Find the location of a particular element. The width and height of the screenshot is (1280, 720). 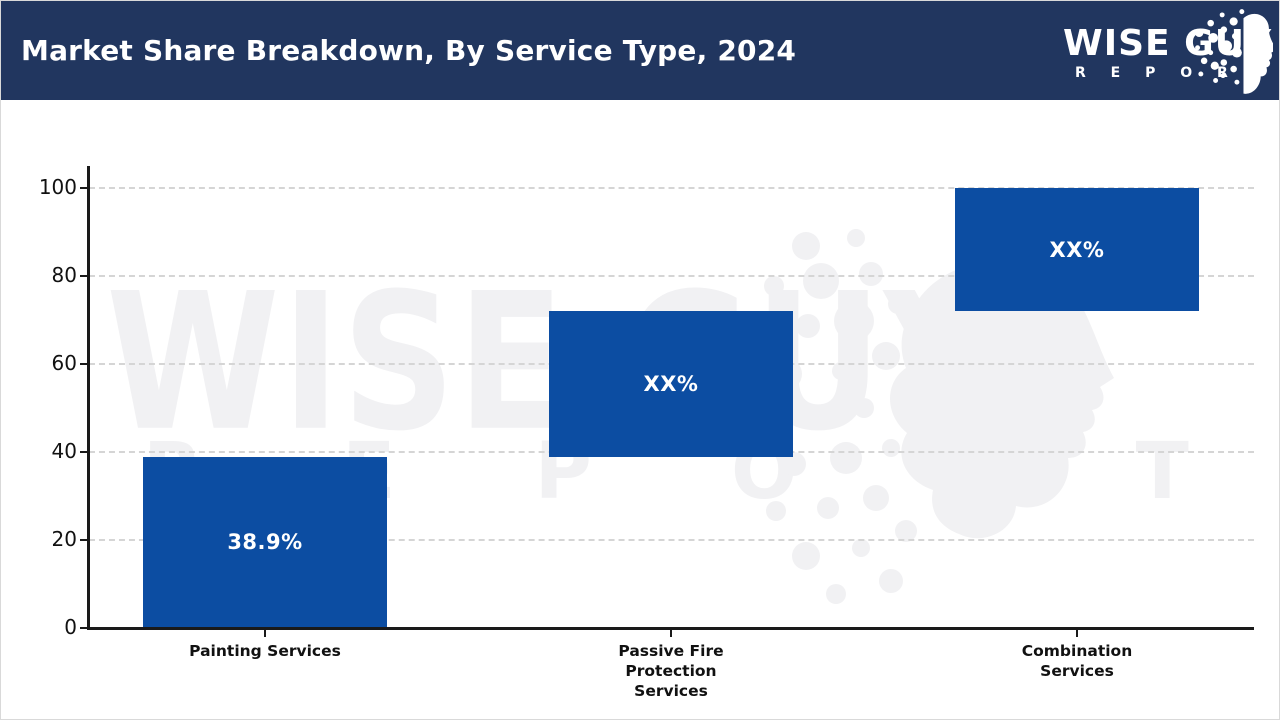

x-tick-label: Painting Services is located at coordinates (265, 651).